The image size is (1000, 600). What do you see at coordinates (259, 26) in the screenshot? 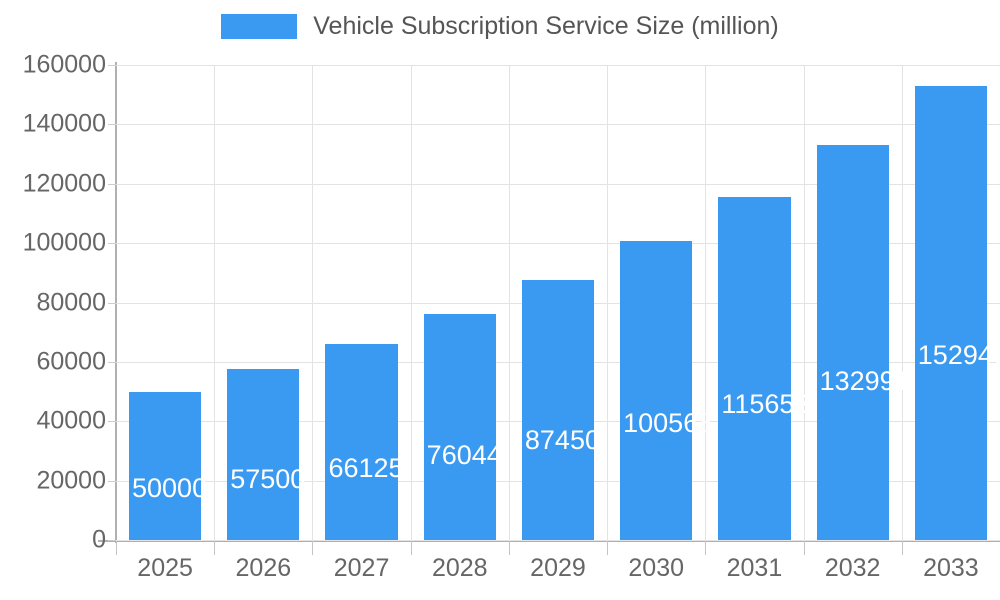
I see `legend-color-swatch` at bounding box center [259, 26].